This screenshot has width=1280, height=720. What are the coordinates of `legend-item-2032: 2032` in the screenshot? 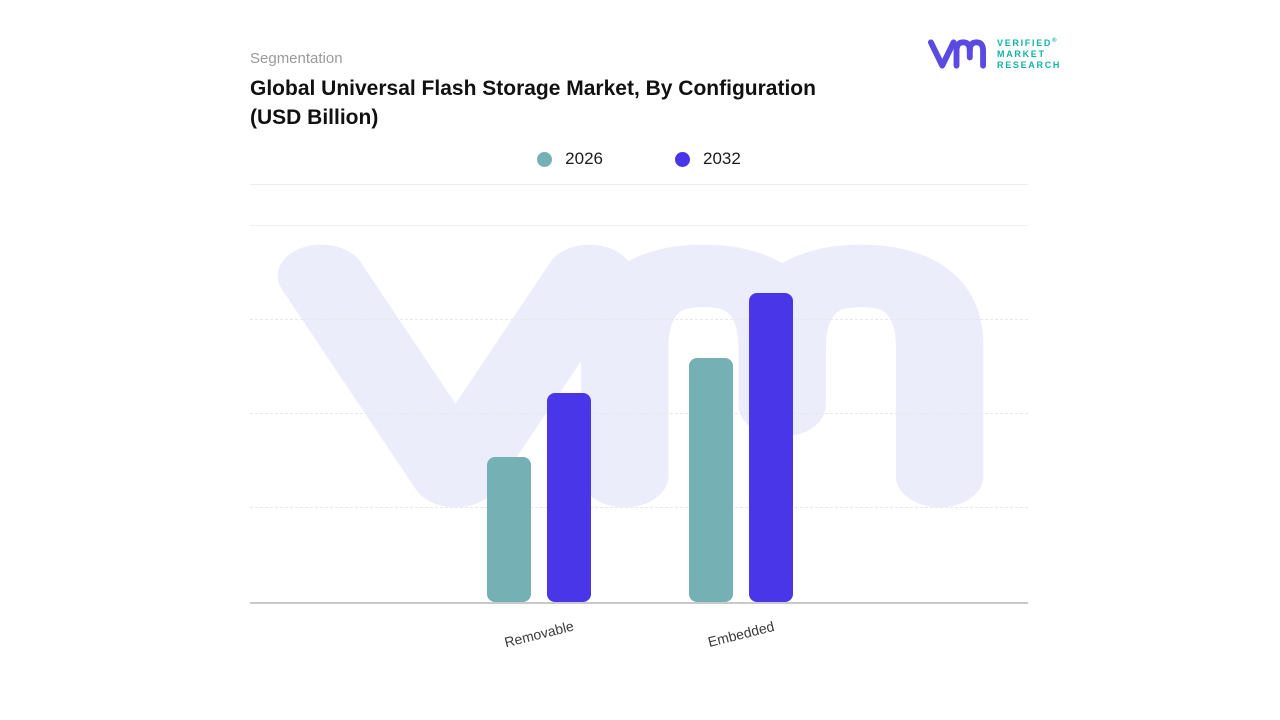 It's located at (708, 159).